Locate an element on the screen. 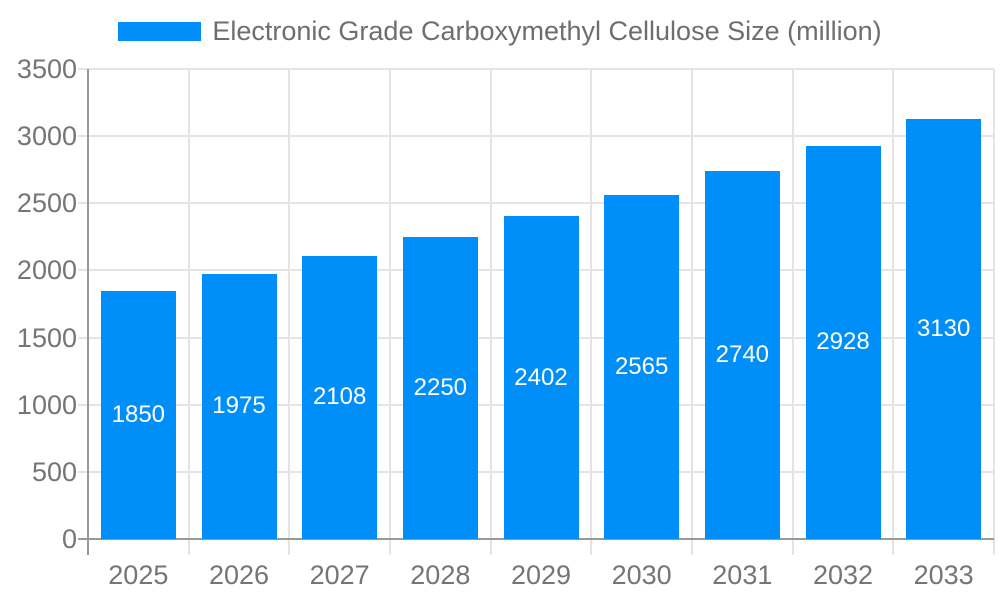 The image size is (1000, 600). bar-2030 is located at coordinates (642, 366).